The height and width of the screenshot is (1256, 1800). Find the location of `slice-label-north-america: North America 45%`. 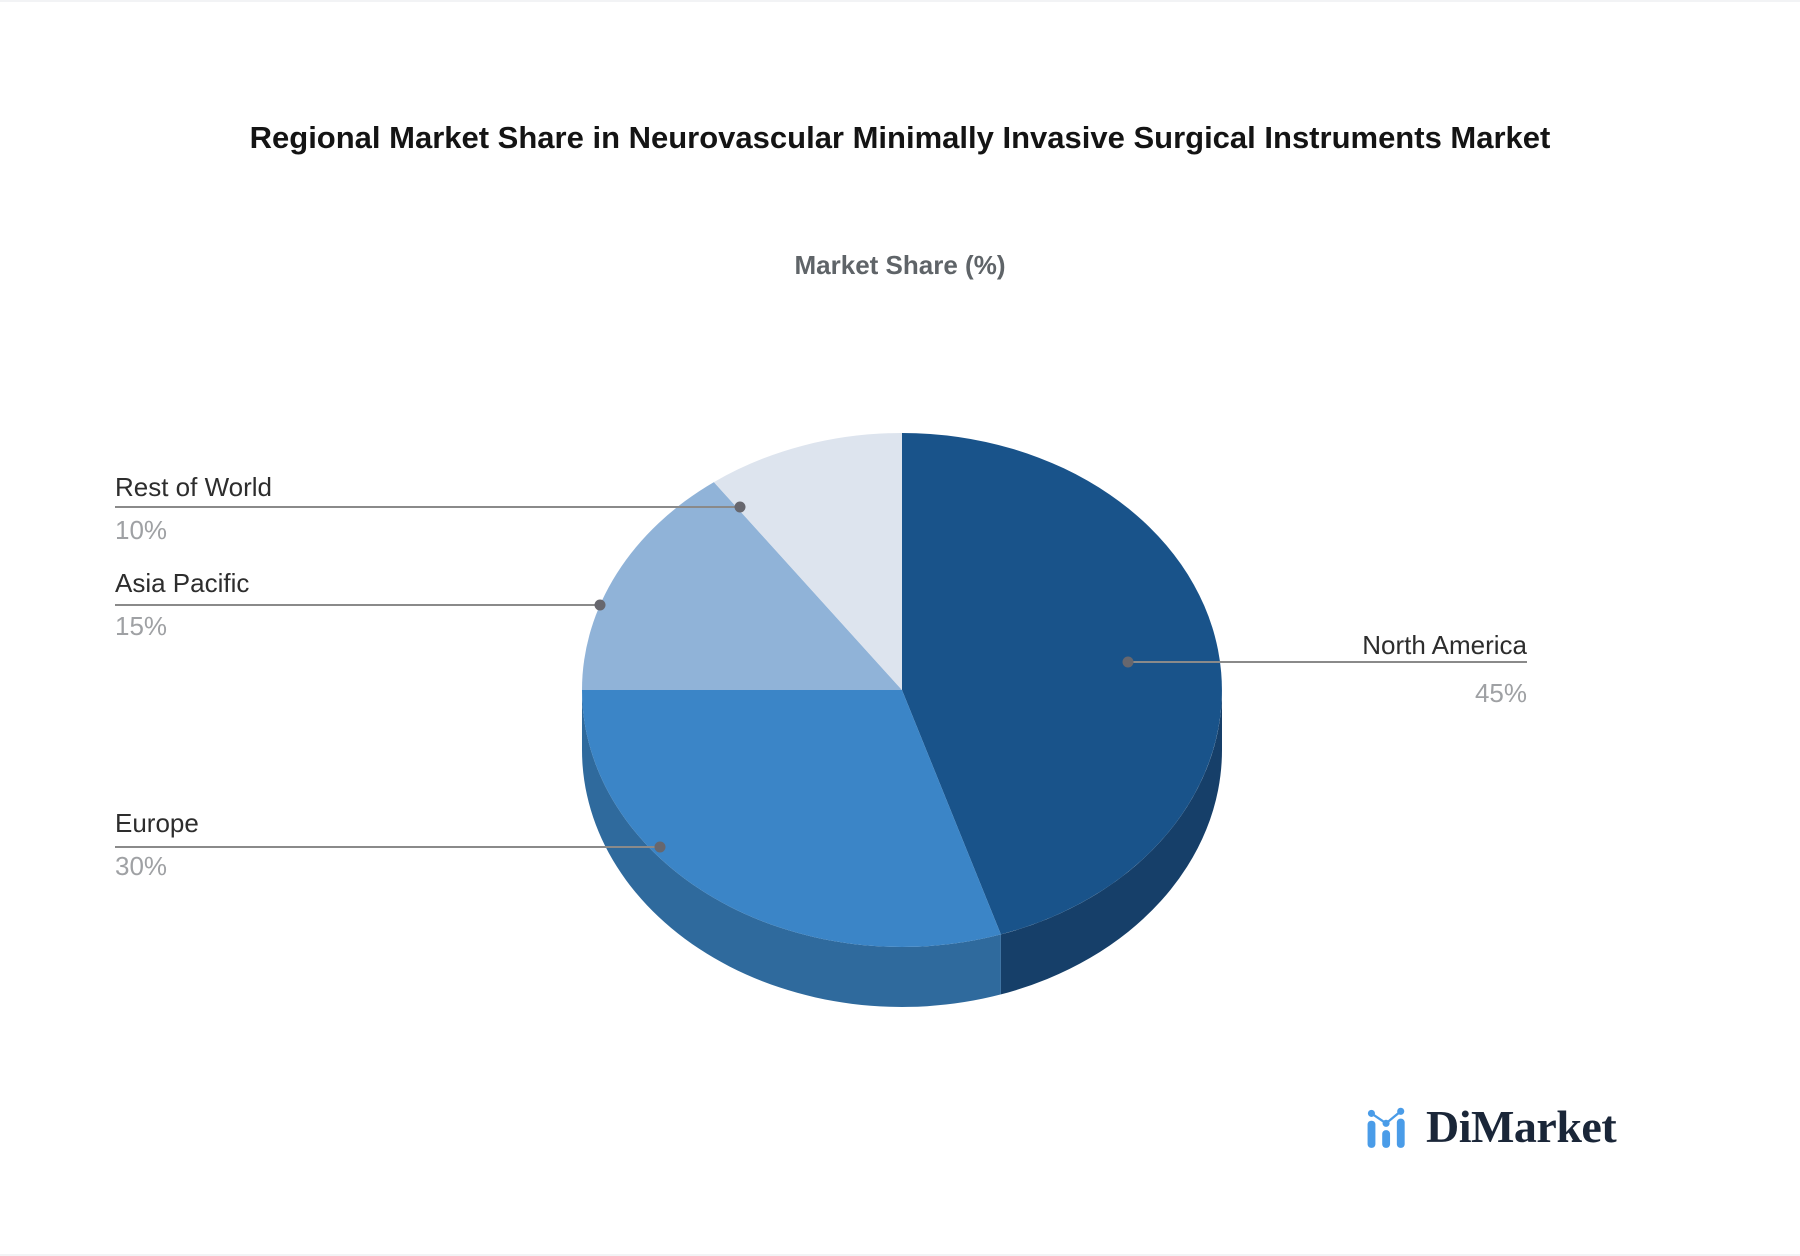

slice-label-north-america: North America 45% is located at coordinates (1247, 669).